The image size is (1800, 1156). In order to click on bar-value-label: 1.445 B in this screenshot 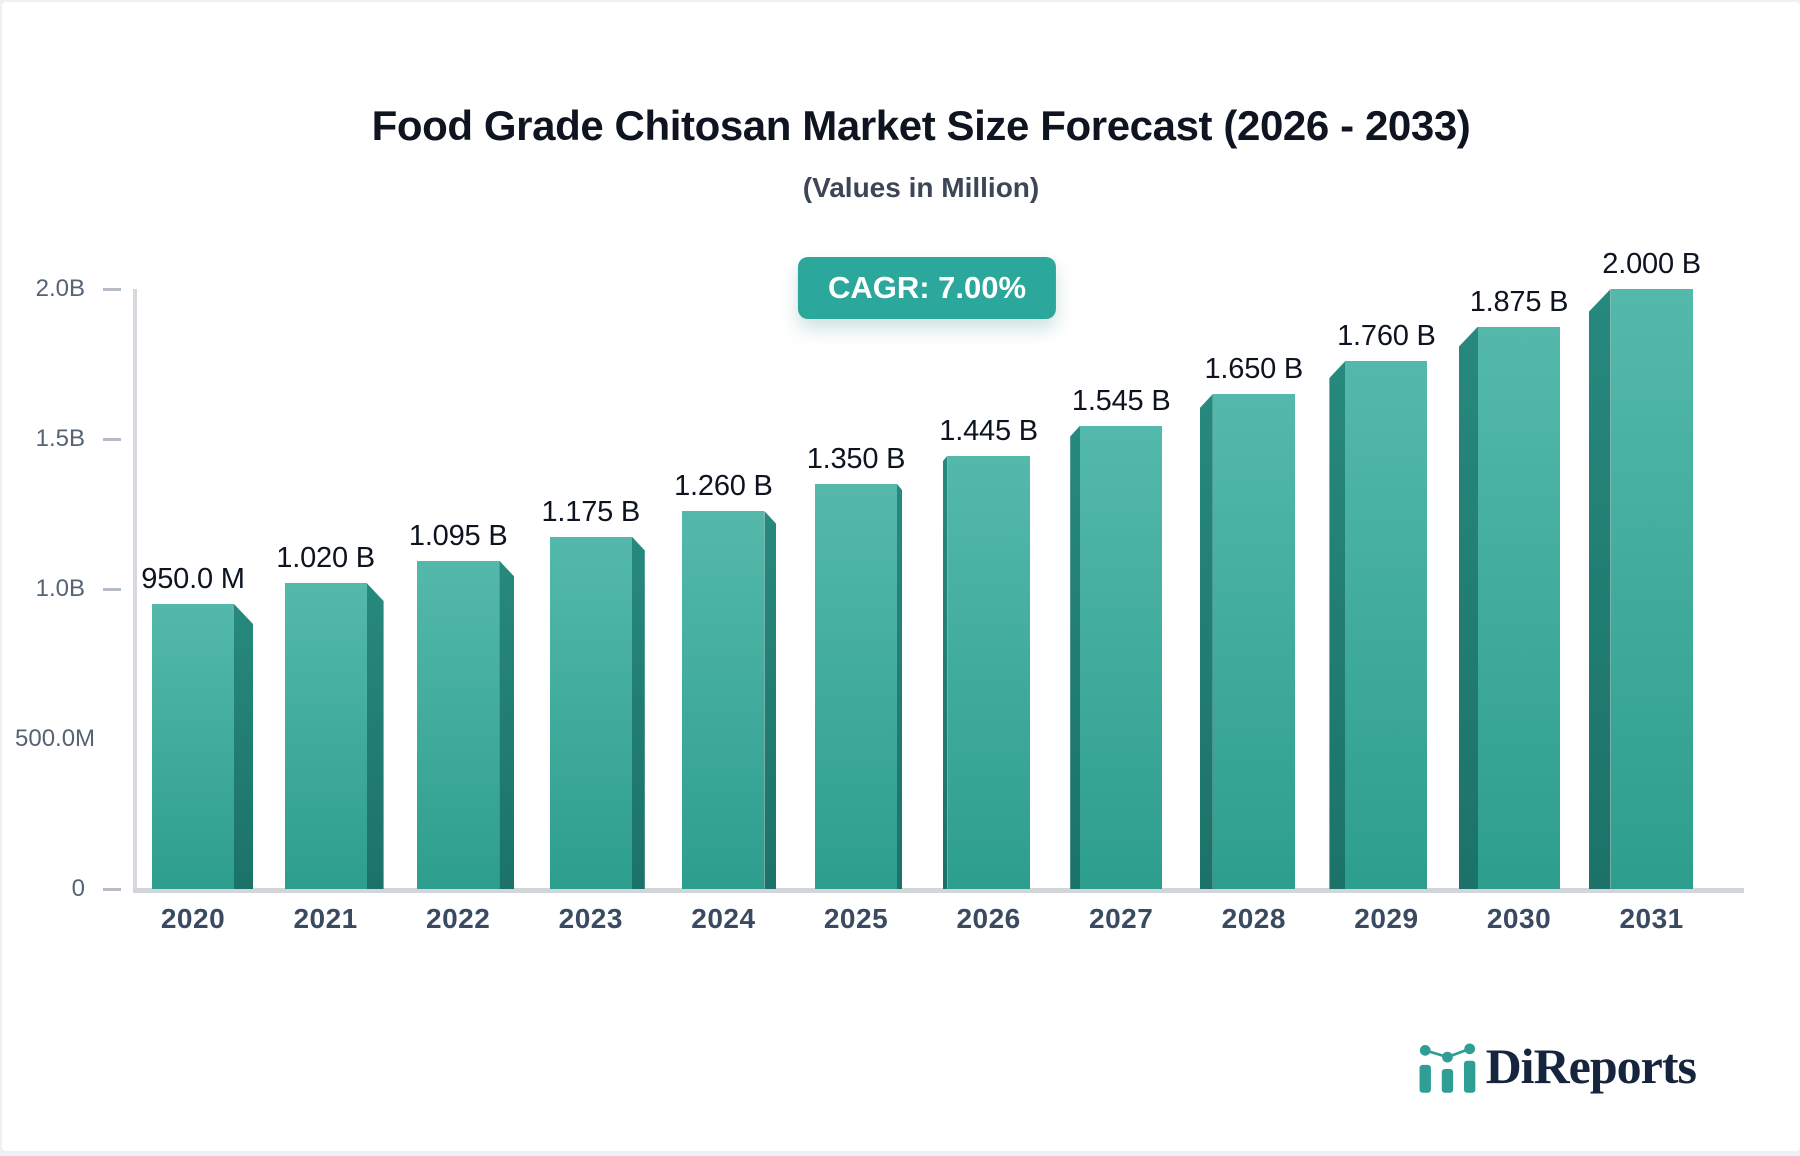, I will do `click(988, 430)`.